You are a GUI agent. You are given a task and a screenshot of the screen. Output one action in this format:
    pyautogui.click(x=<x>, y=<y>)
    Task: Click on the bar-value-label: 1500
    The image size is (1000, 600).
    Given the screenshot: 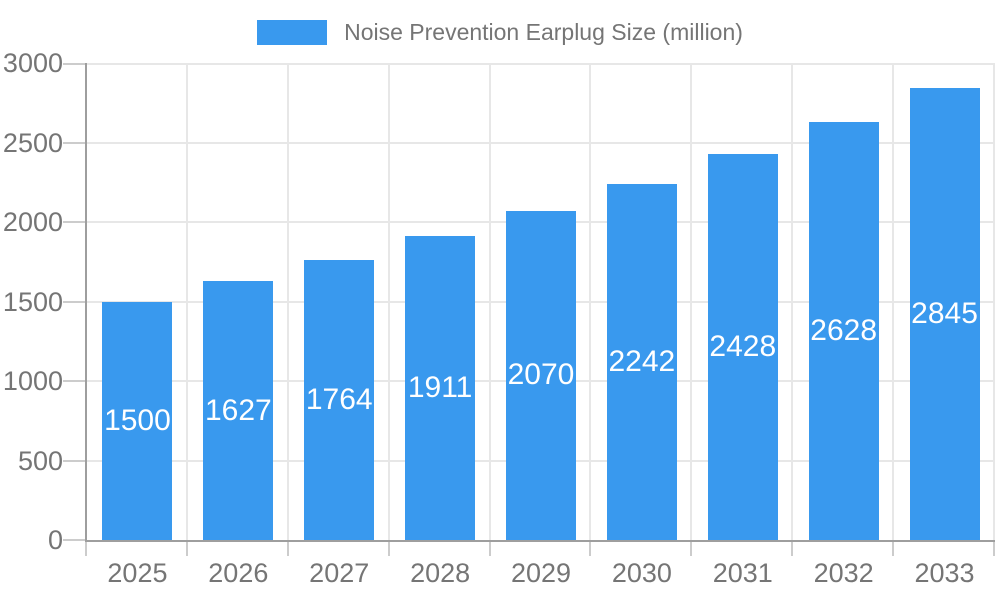 What is the action you would take?
    pyautogui.click(x=137, y=420)
    